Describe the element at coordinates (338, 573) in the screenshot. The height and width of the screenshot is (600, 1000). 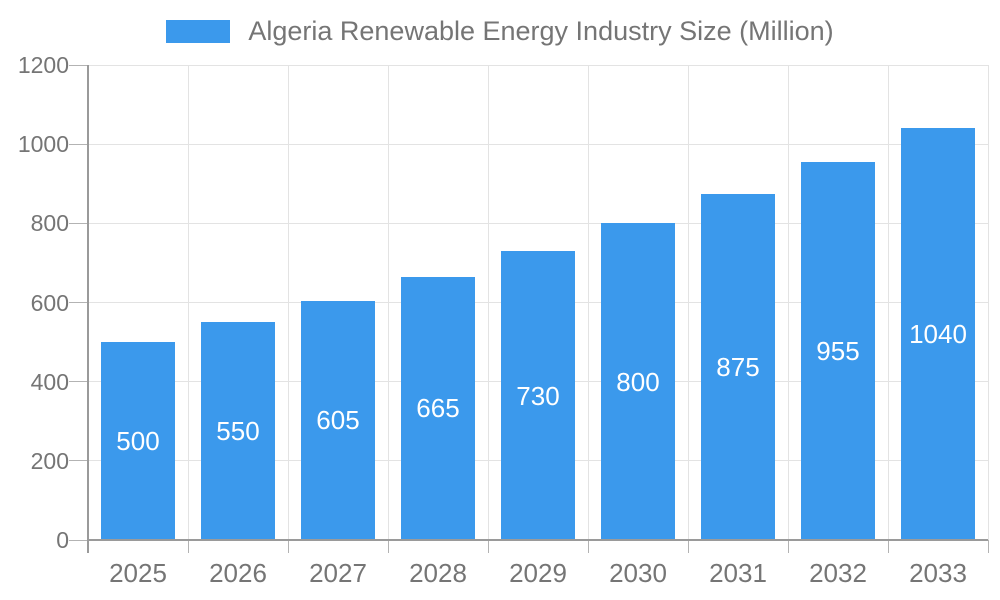
I see `x-tick-label: 2027` at that location.